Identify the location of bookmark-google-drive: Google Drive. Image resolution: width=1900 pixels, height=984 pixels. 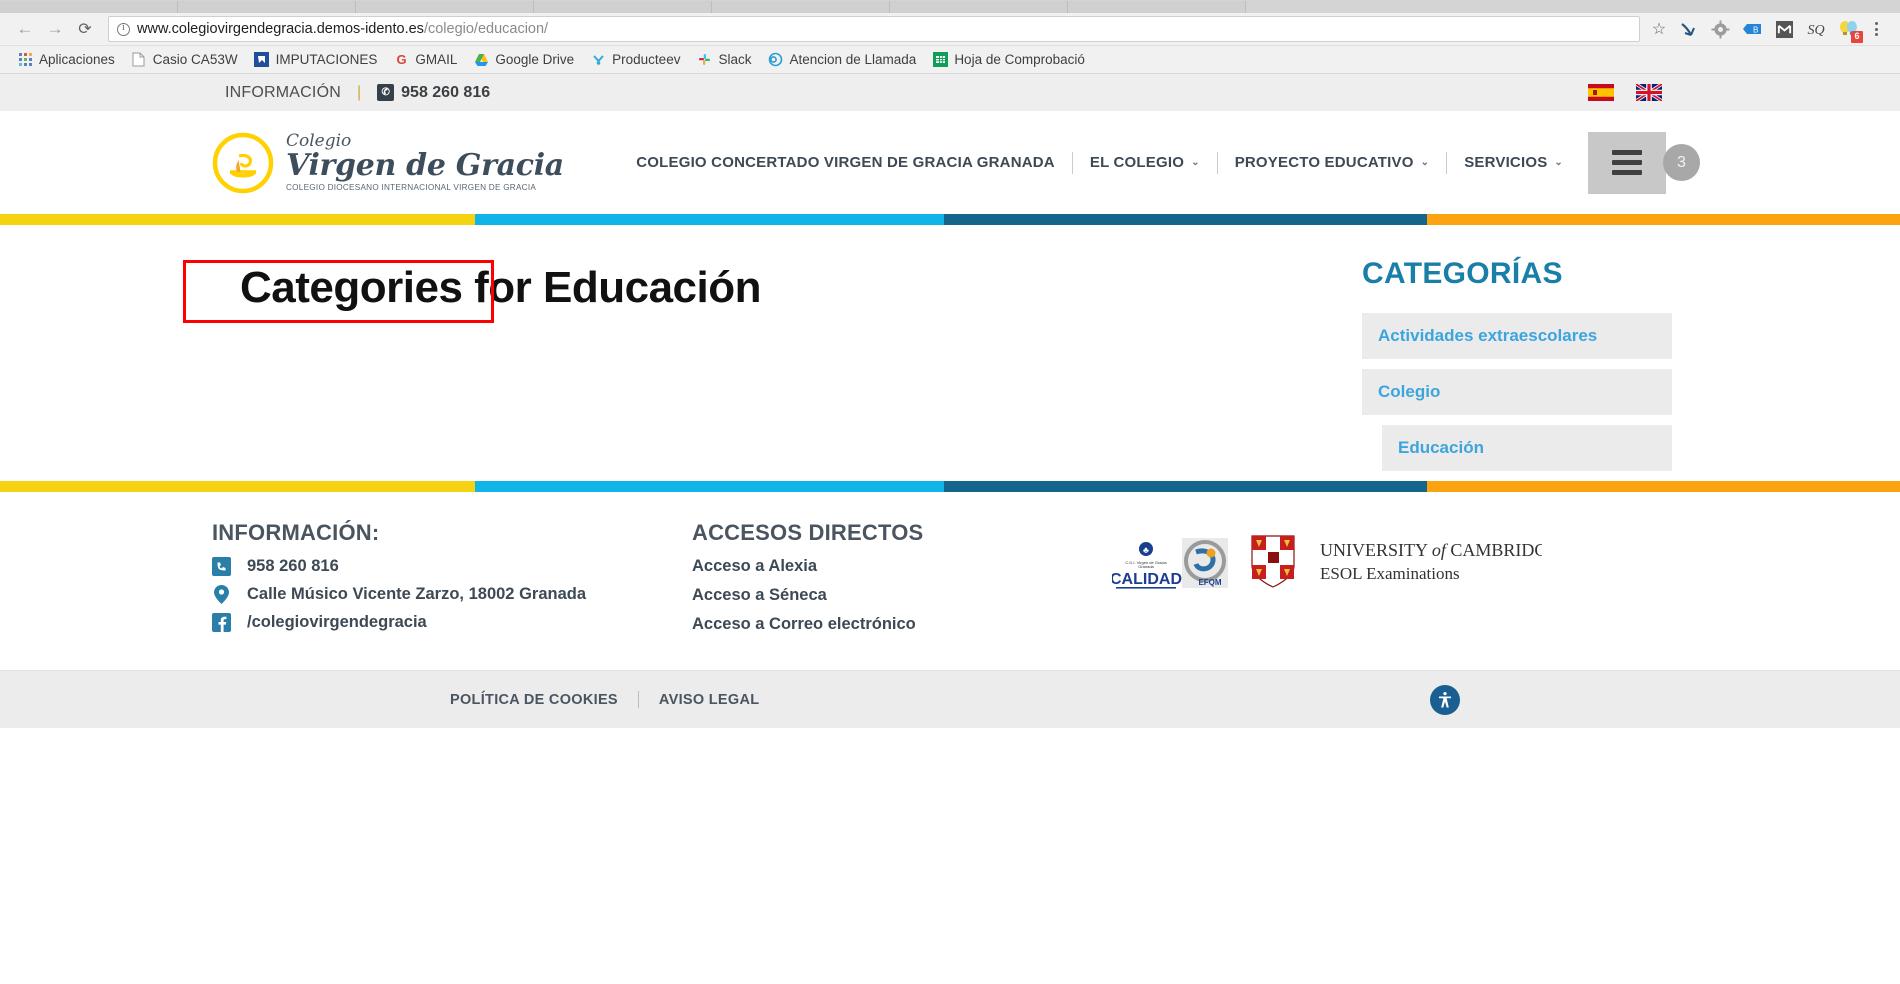
(523, 60).